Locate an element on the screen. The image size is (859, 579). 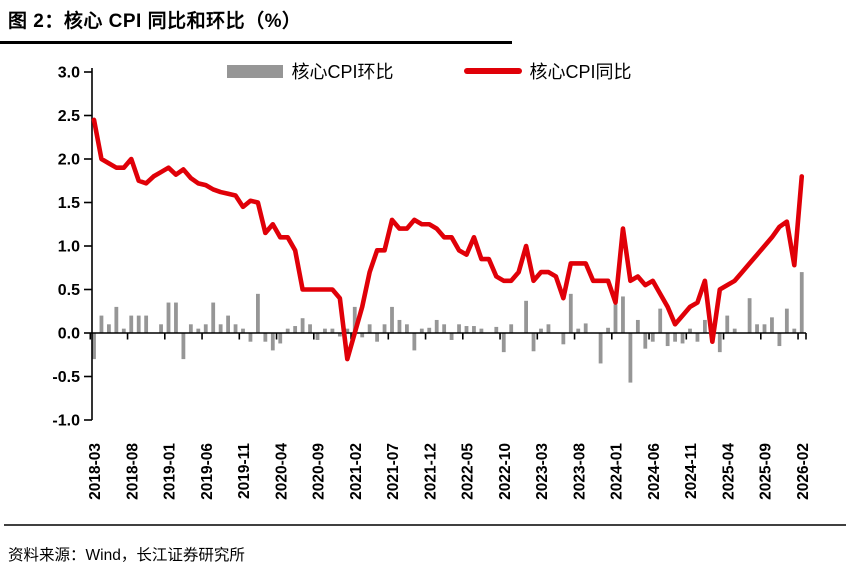
y-tick-label: 0.5 is located at coordinates (69, 290).